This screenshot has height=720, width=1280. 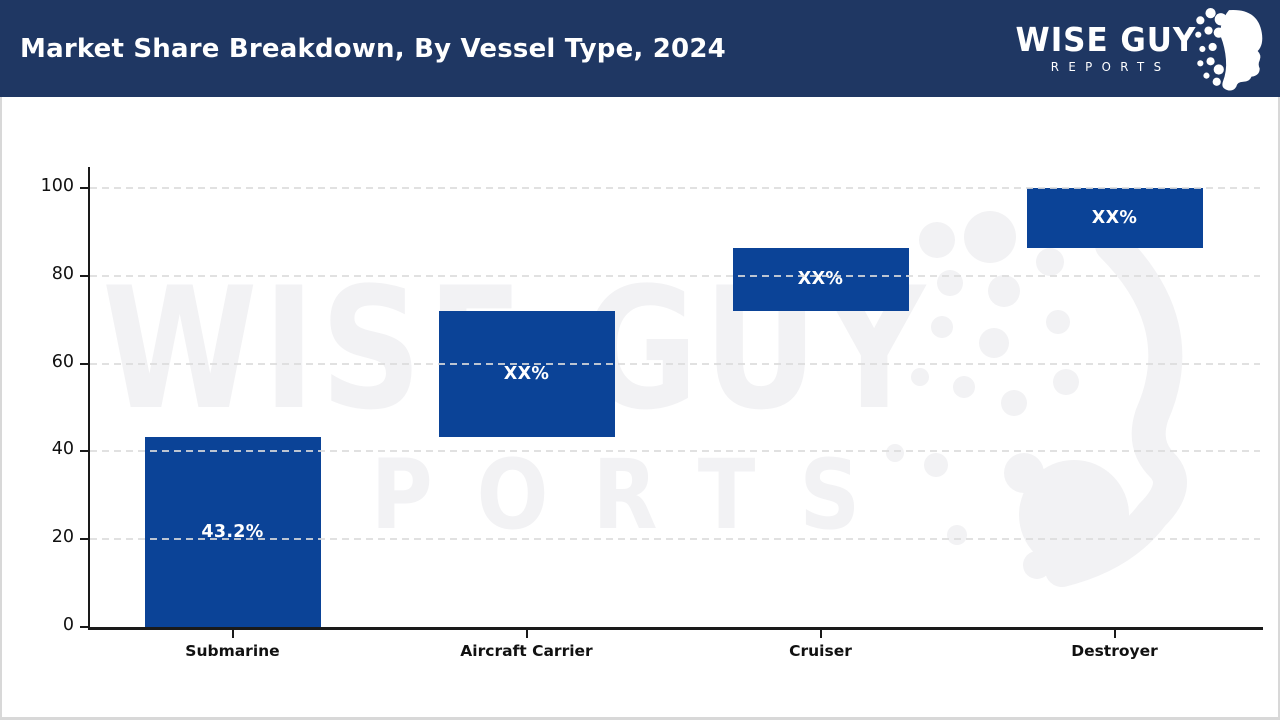 I want to click on bar-submarine: 43.2%, so click(x=232, y=532).